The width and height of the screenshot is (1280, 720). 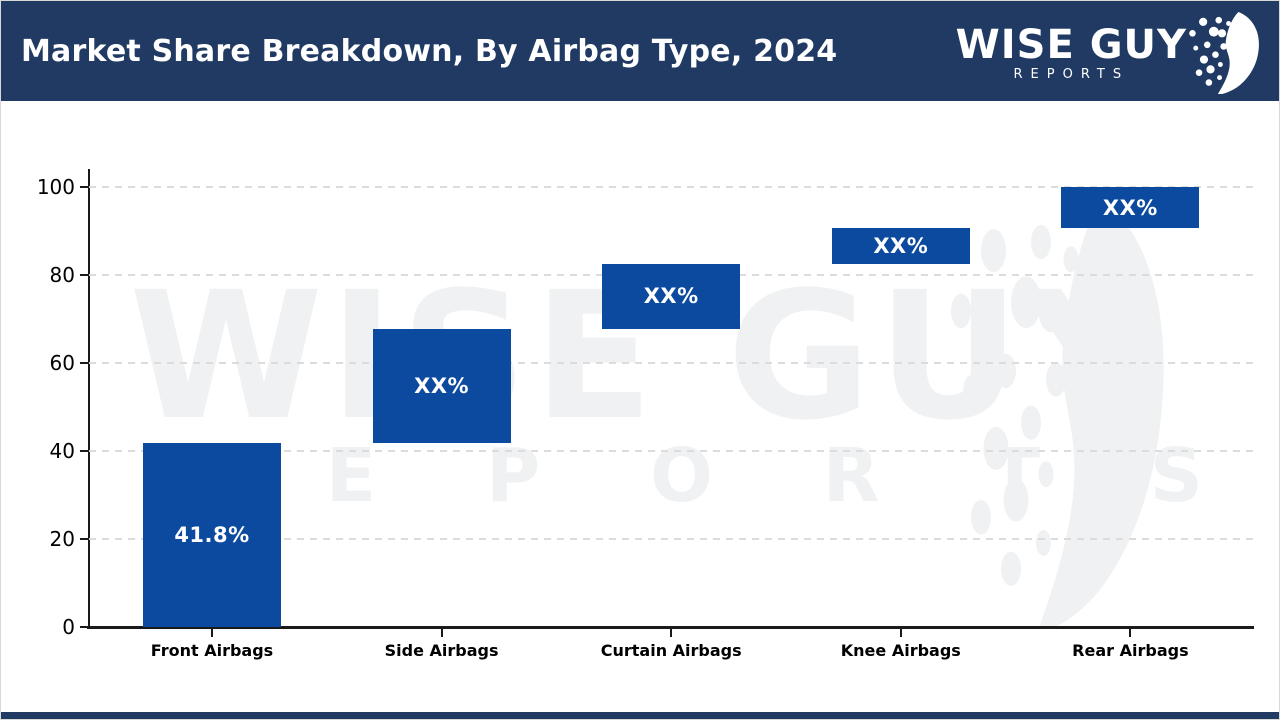 What do you see at coordinates (640, 715) in the screenshot?
I see `footer-bar` at bounding box center [640, 715].